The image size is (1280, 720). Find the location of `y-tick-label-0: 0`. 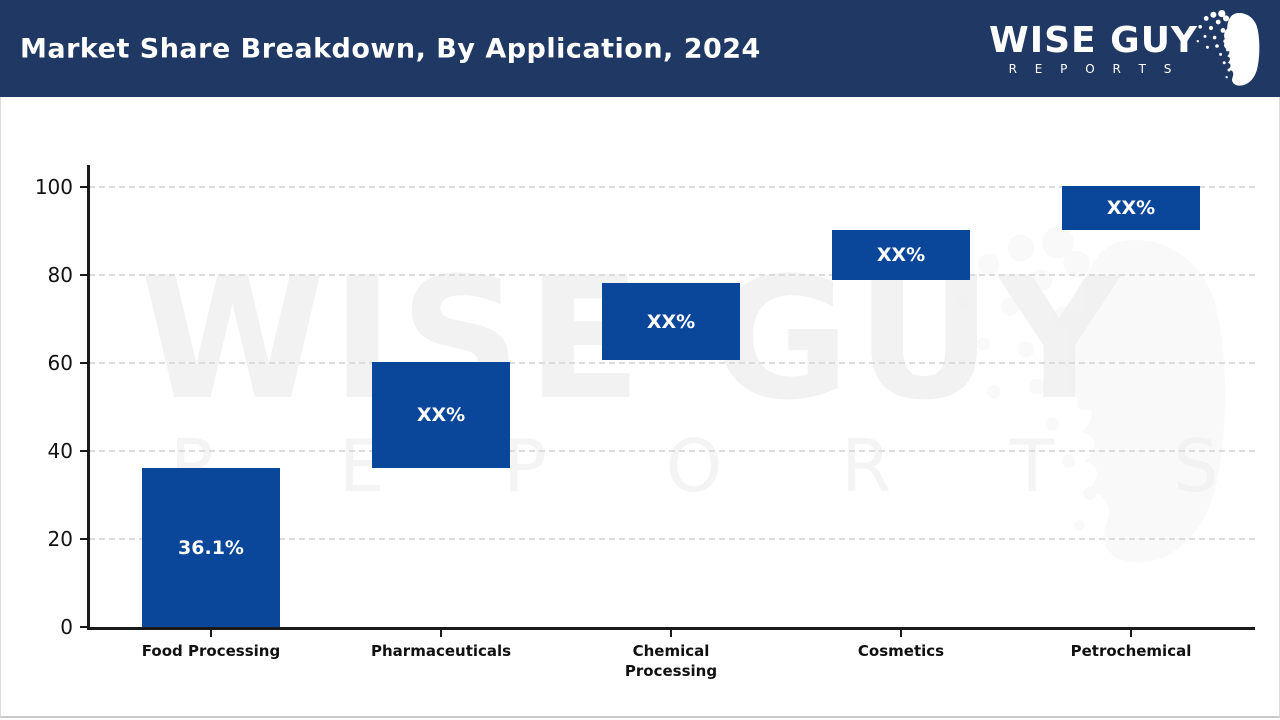

y-tick-label-0: 0 is located at coordinates (66, 627).